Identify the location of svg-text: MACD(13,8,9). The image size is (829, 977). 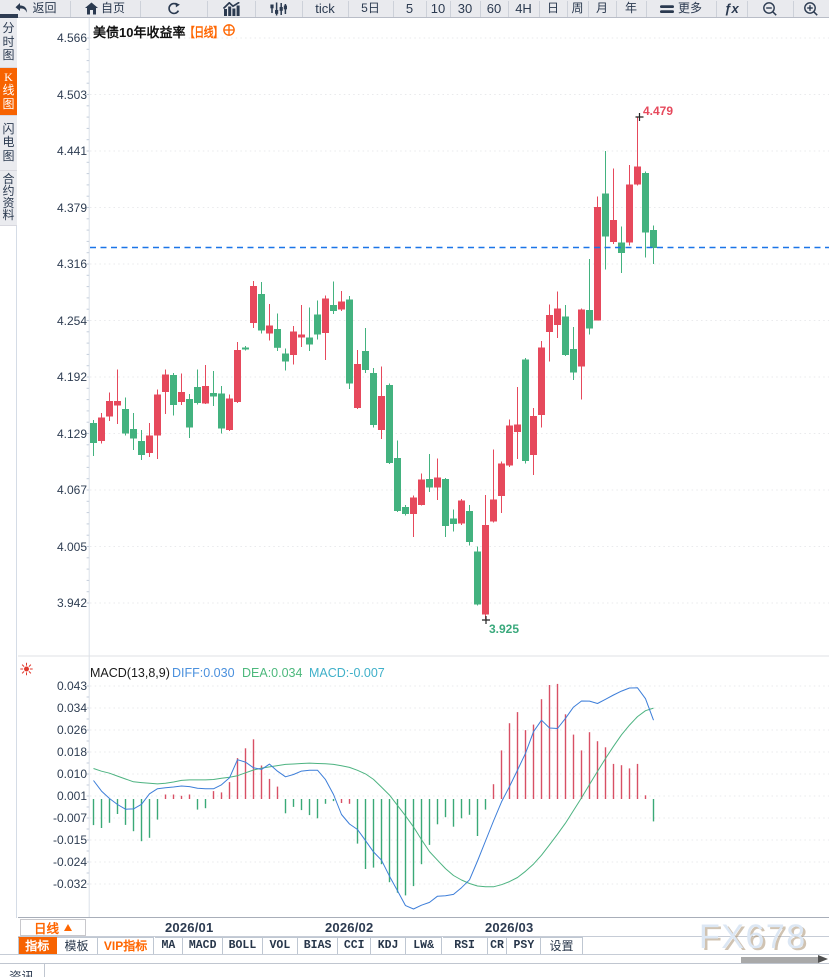
(130, 673).